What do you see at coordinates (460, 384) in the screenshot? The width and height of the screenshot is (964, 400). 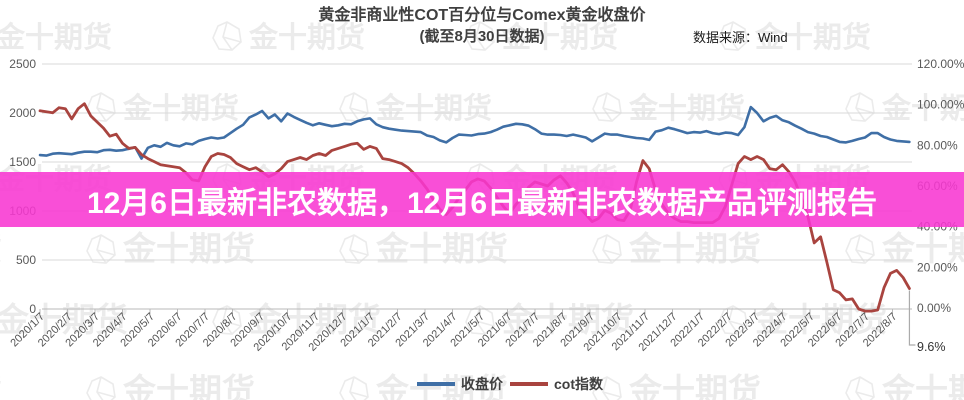 I see `legend-item-close: 收盘价` at bounding box center [460, 384].